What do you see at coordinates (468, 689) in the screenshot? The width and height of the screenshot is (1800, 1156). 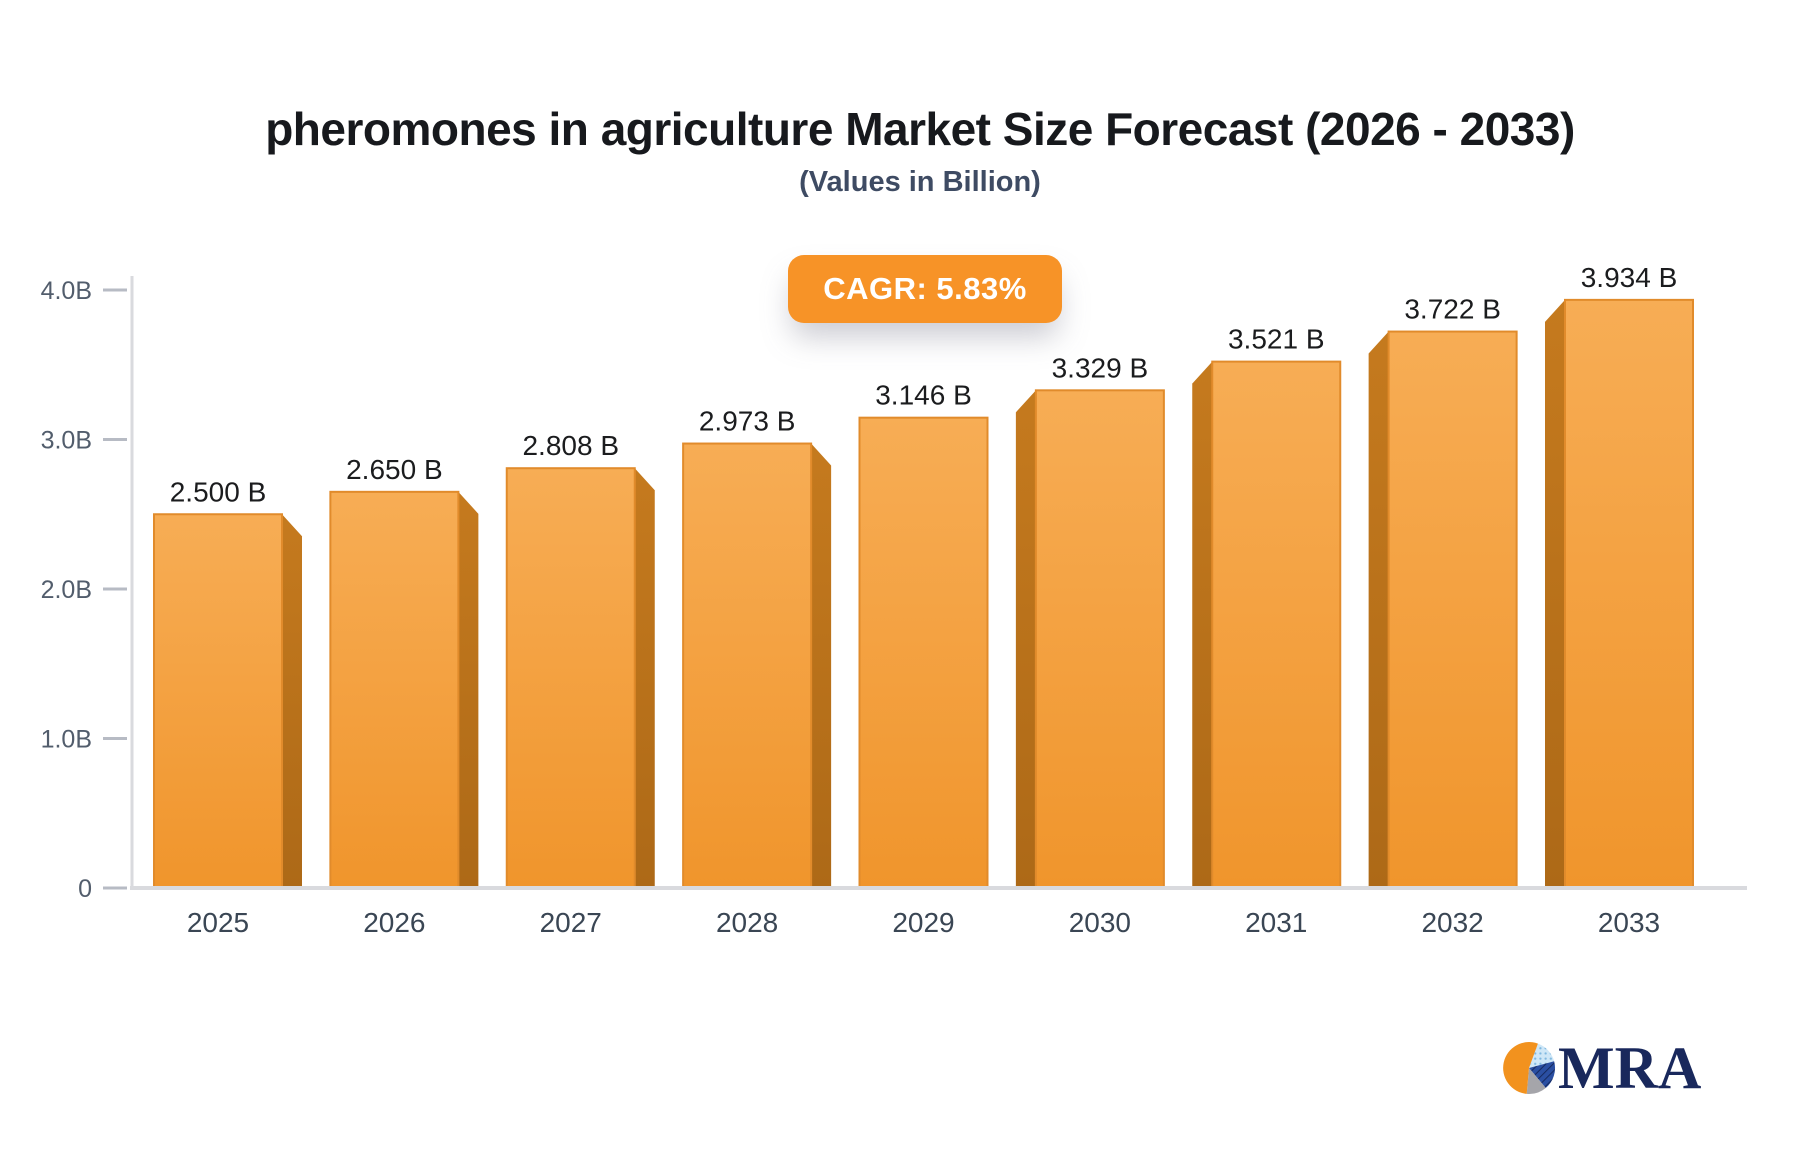 I see `bar-side-2026` at bounding box center [468, 689].